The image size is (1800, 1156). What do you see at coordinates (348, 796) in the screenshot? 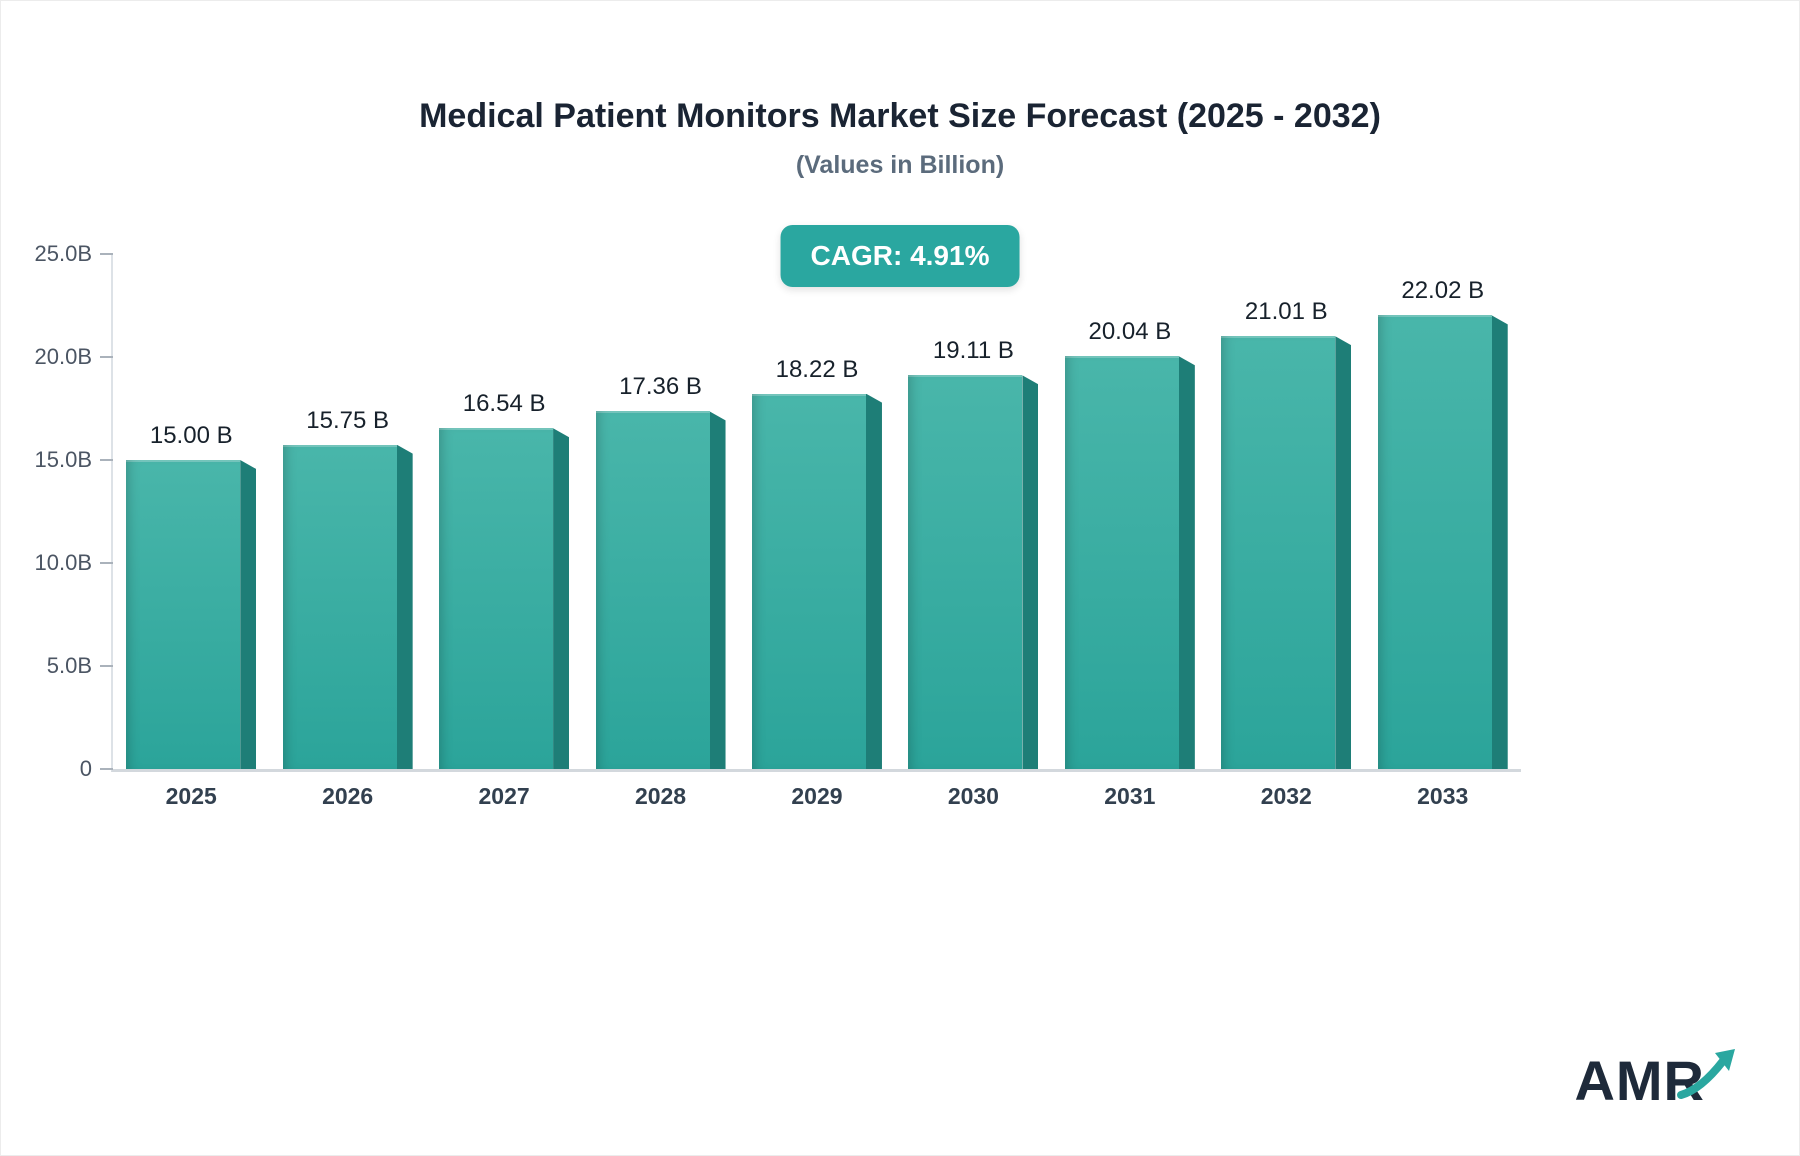
I see `x-tick-label: 2026` at bounding box center [348, 796].